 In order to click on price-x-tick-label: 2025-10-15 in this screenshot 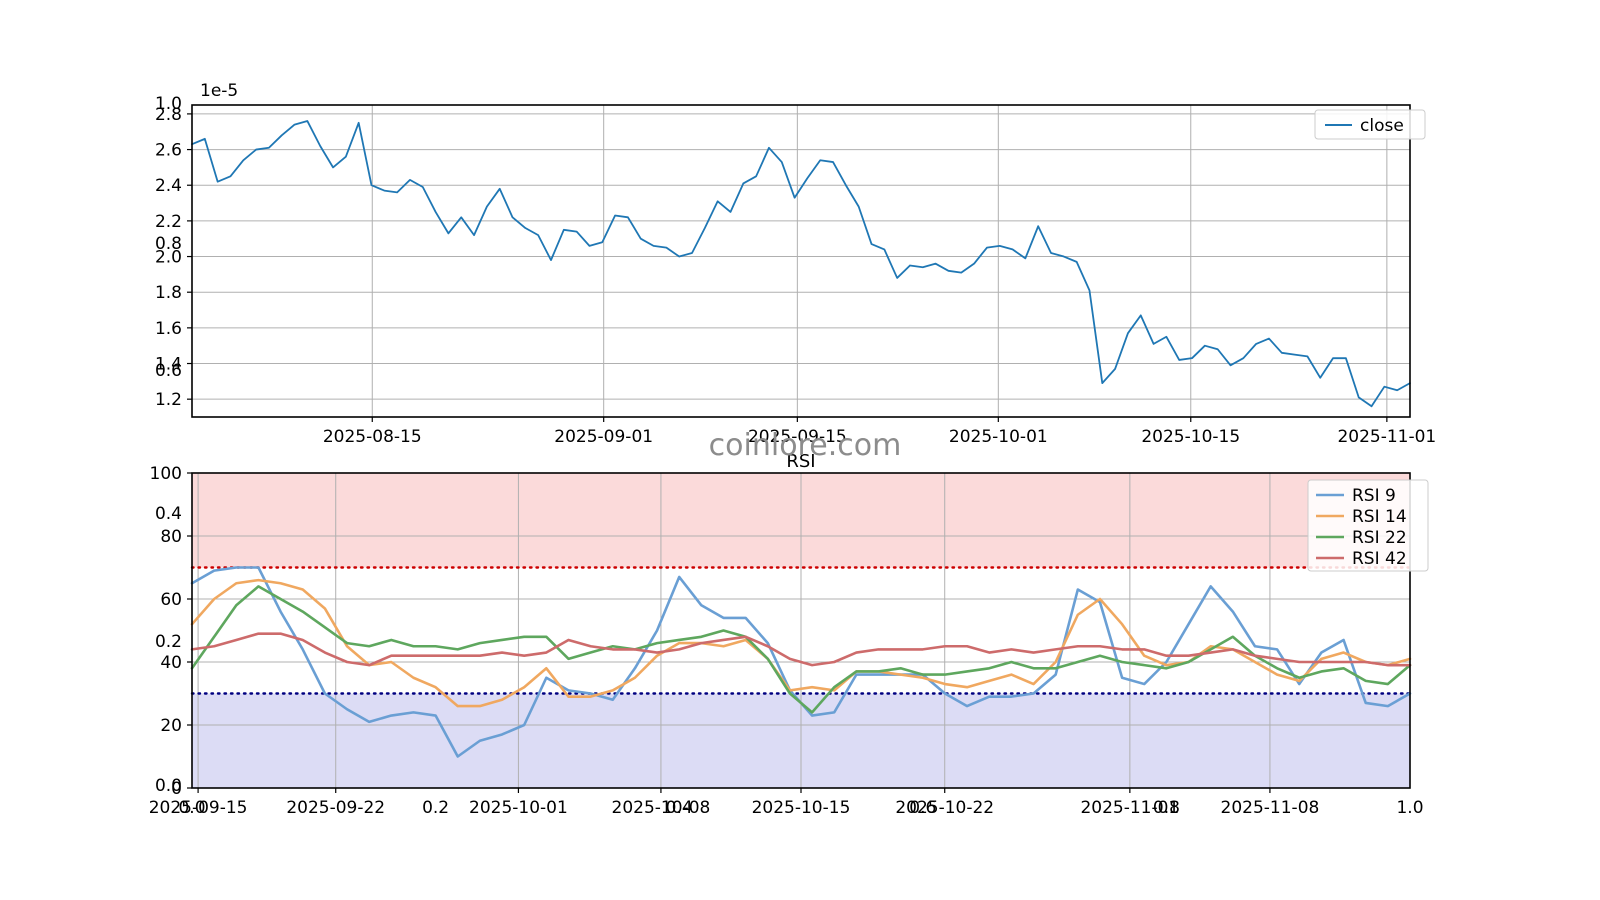, I will do `click(1190, 437)`.